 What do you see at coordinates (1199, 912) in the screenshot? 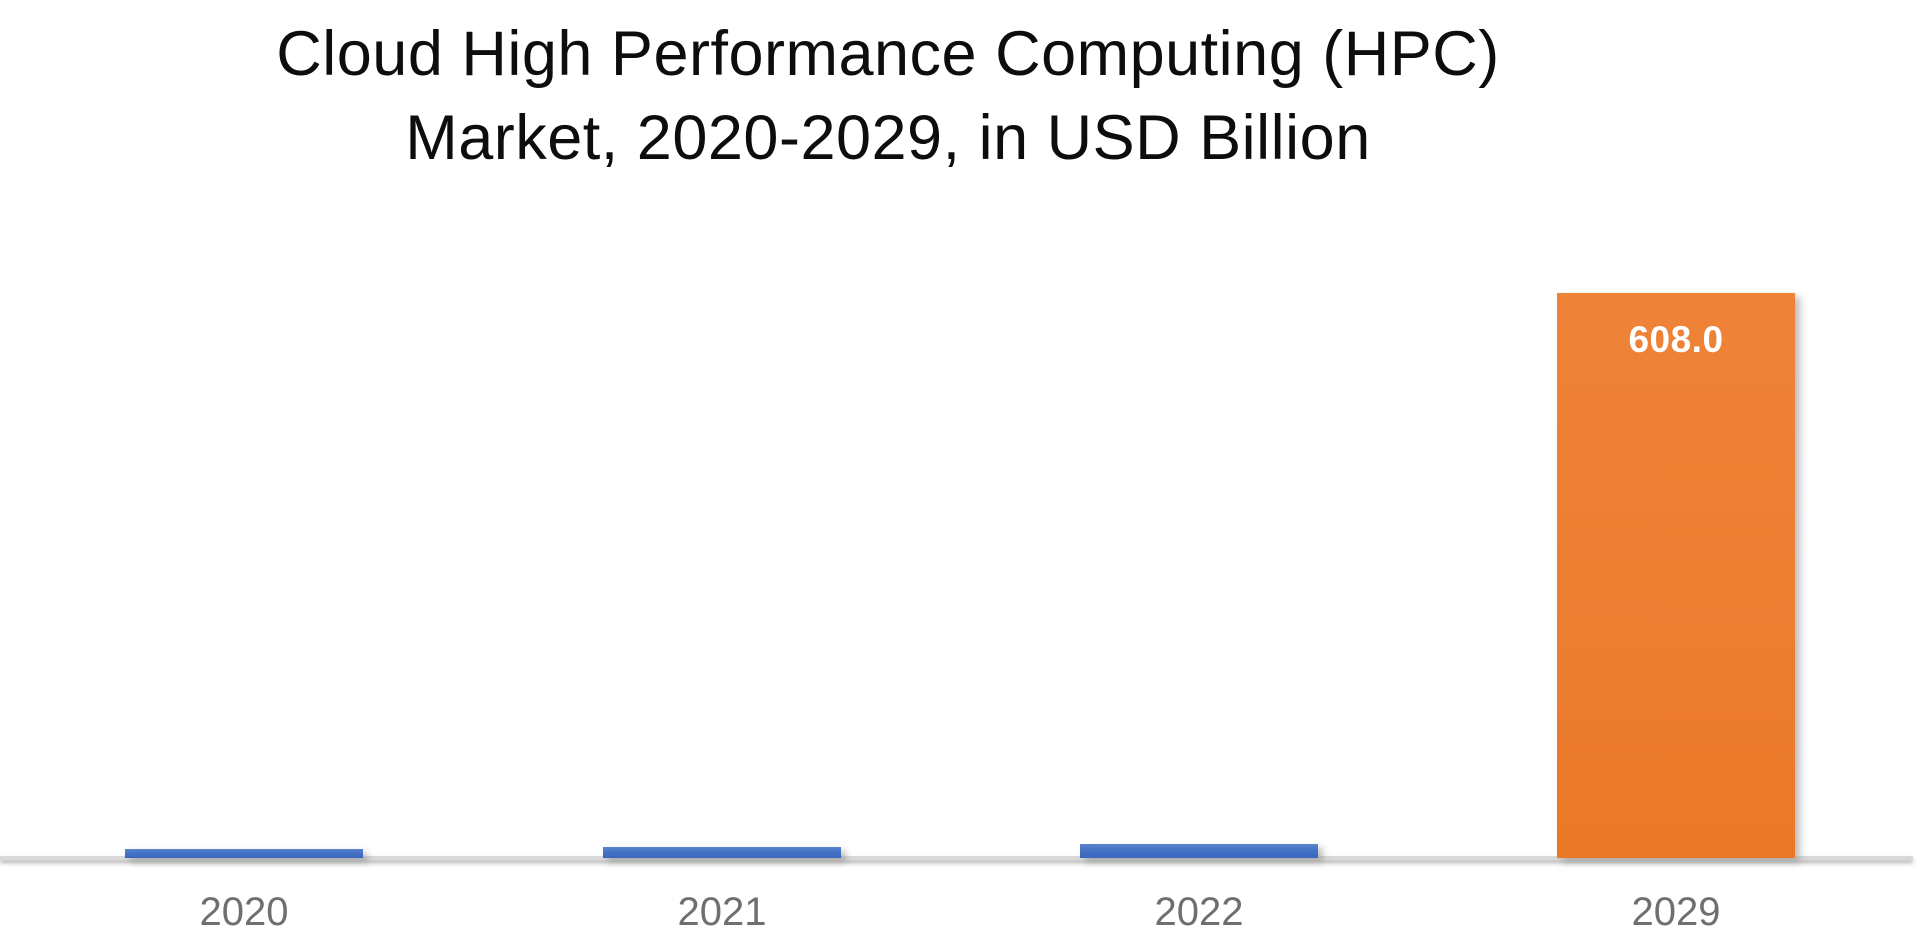
I see `x-tick-2022: 2022` at bounding box center [1199, 912].